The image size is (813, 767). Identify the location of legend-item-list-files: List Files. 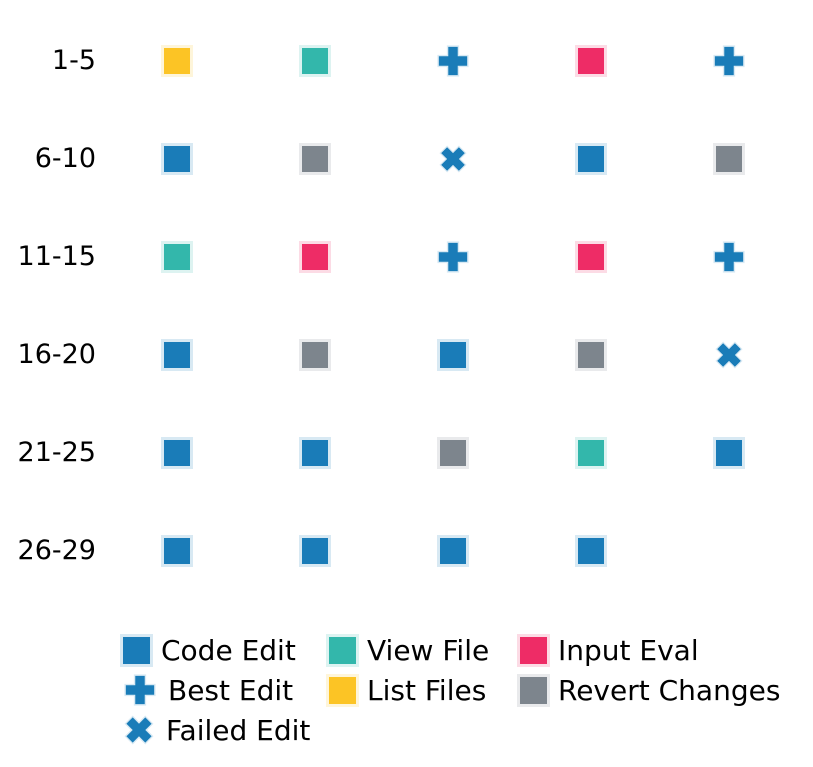
(424, 690).